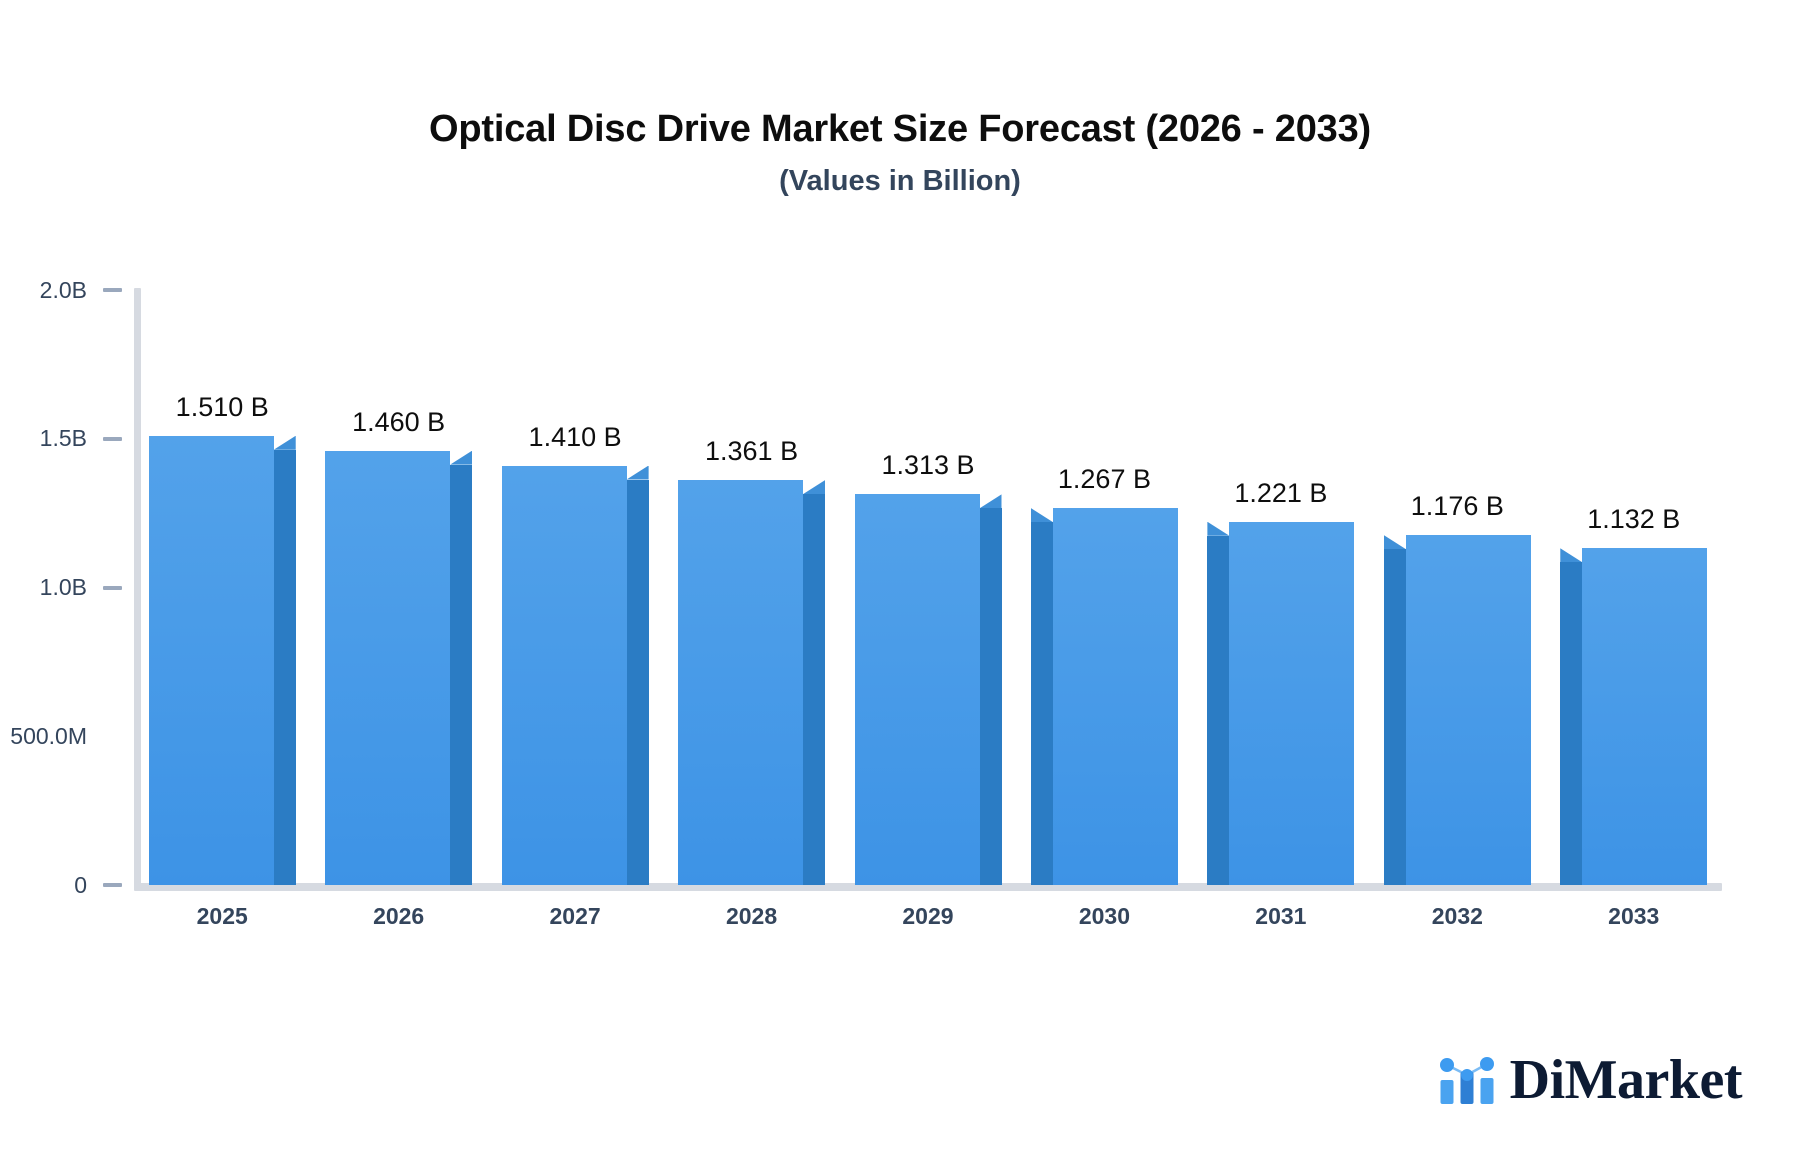 The height and width of the screenshot is (1156, 1800). Describe the element at coordinates (1634, 916) in the screenshot. I see `x-axis-tick-label: 2033` at that location.